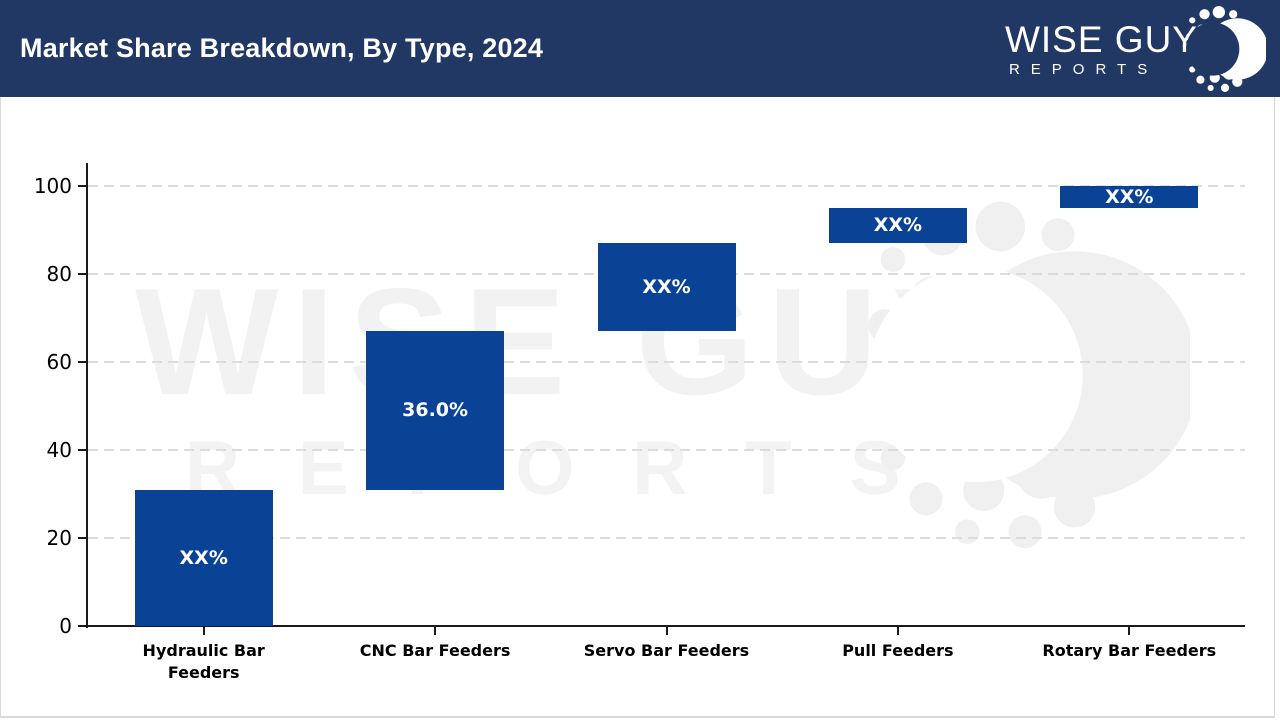  What do you see at coordinates (87, 395) in the screenshot?
I see `y-axis-line` at bounding box center [87, 395].